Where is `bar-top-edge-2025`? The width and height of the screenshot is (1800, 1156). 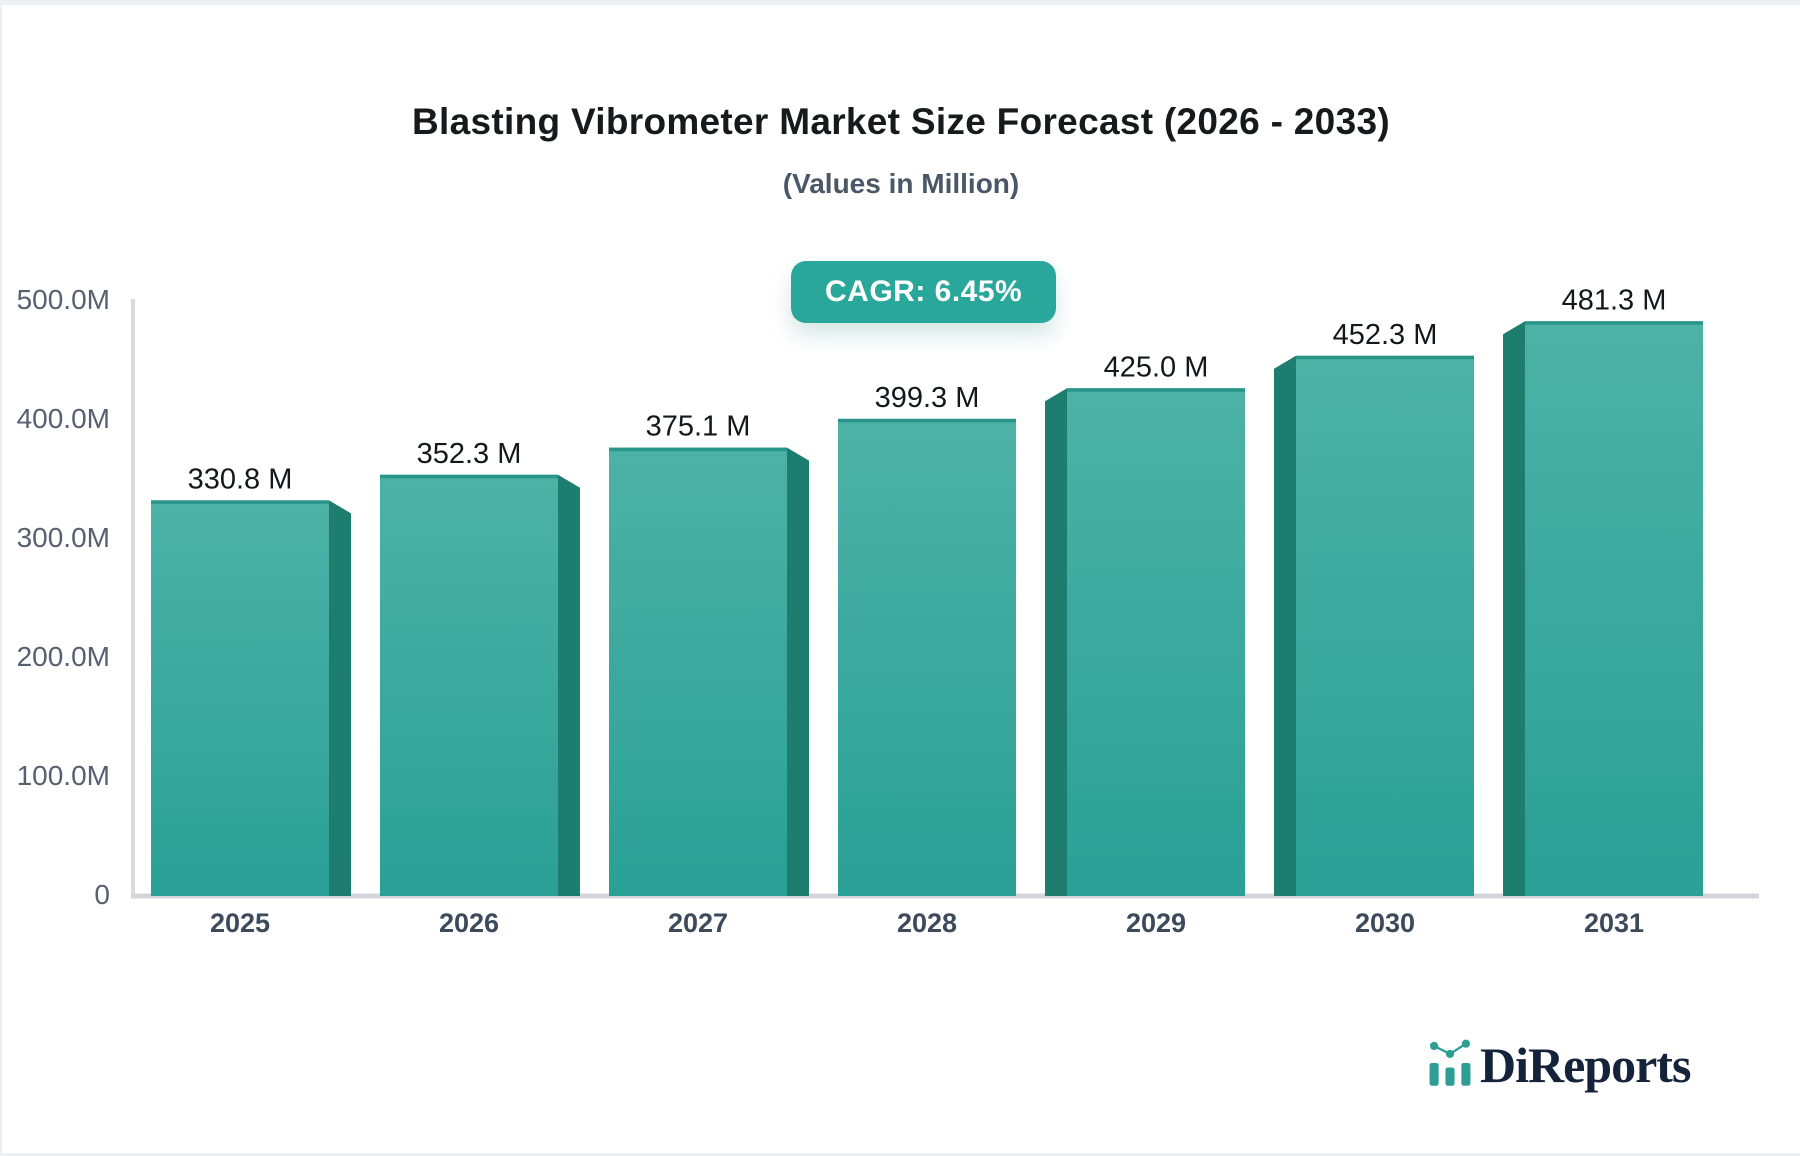
bar-top-edge-2025 is located at coordinates (240, 502).